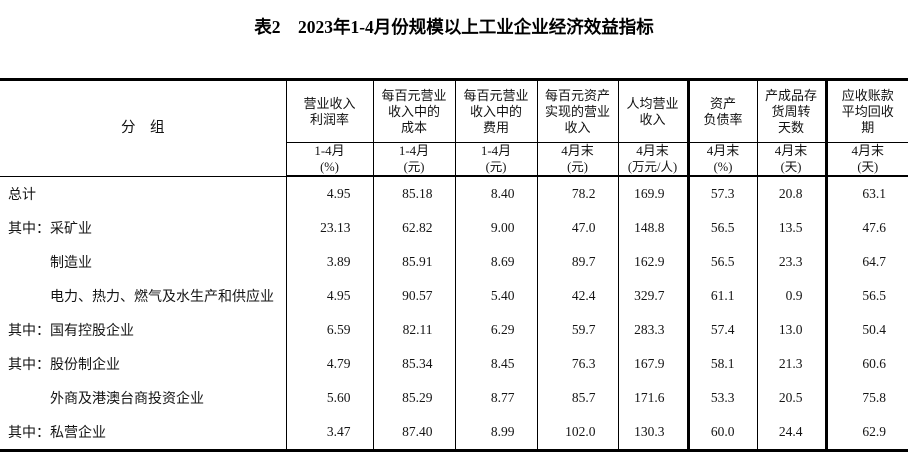  I want to click on data-cell: 75.8, so click(874, 397).